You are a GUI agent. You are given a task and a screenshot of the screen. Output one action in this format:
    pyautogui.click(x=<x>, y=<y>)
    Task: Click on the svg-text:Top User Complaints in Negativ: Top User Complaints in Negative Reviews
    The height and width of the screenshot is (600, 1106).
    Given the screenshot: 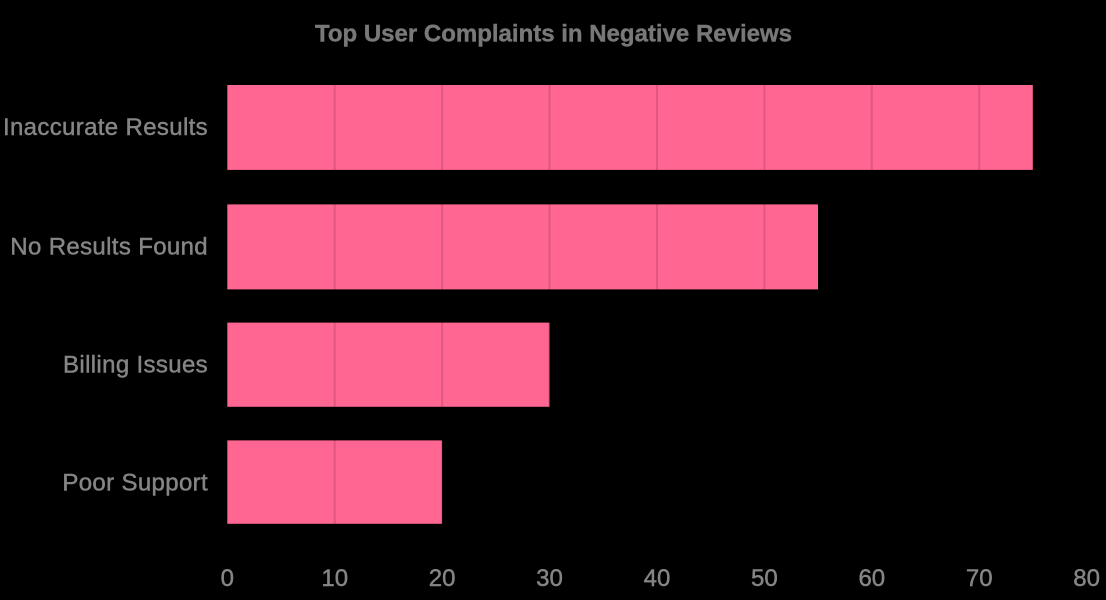 What is the action you would take?
    pyautogui.click(x=553, y=33)
    